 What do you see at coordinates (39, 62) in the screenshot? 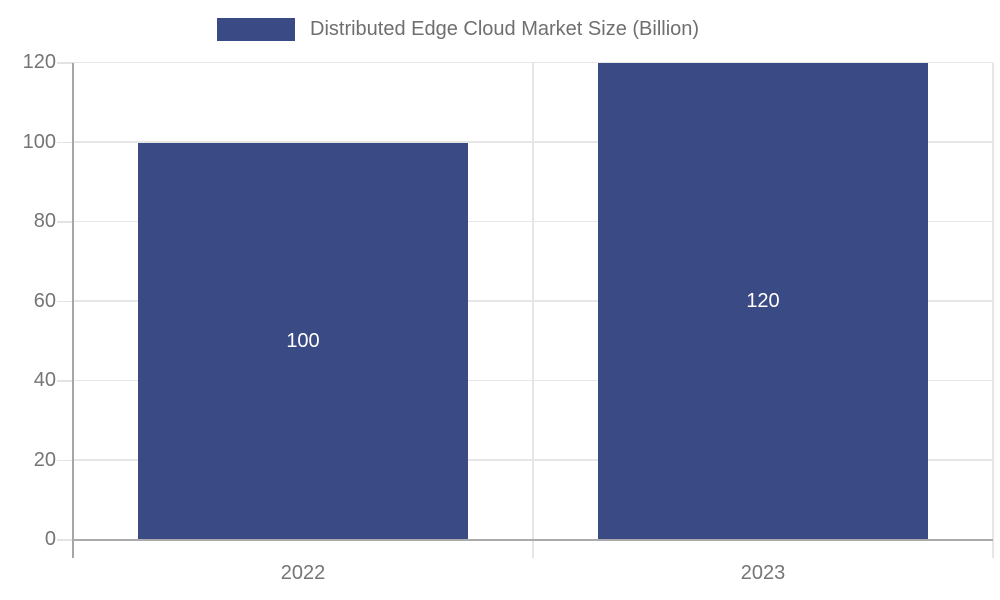
I see `y-tick-label: 120` at bounding box center [39, 62].